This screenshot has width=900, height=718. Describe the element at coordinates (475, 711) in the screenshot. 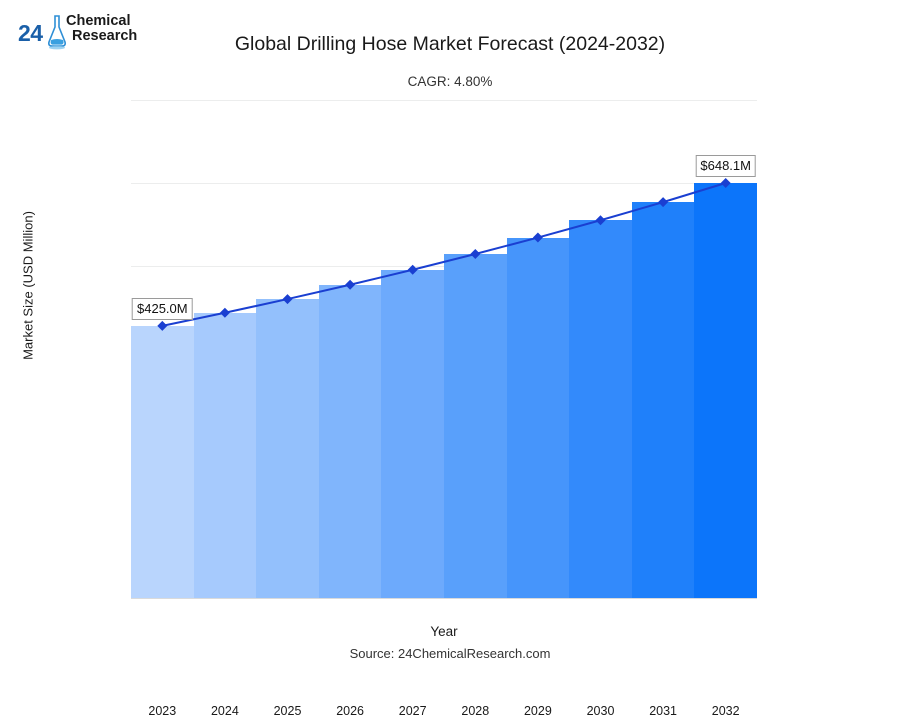

I see `x-axis-tick-label-2028: 2028` at that location.